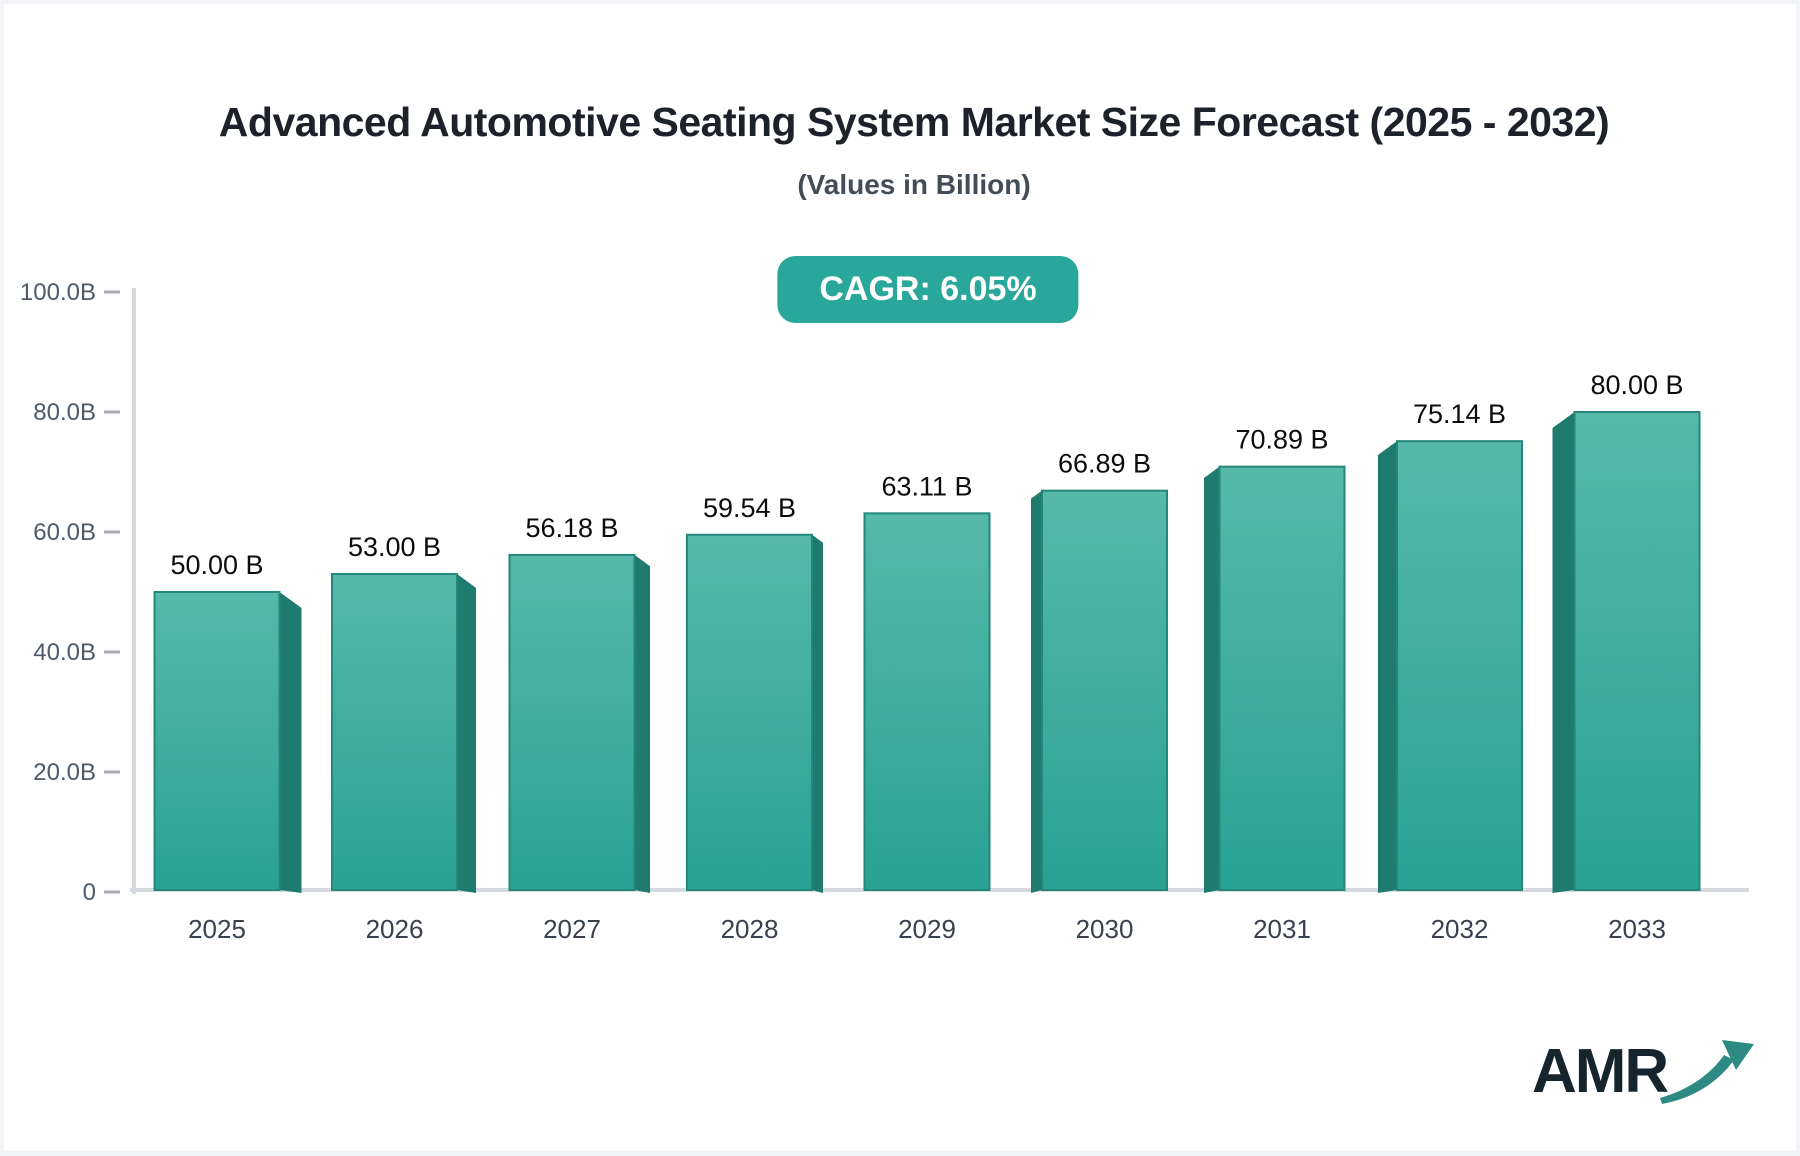 This screenshot has width=1800, height=1156. I want to click on bar-group: 53.00 B 2026, so click(404, 738).